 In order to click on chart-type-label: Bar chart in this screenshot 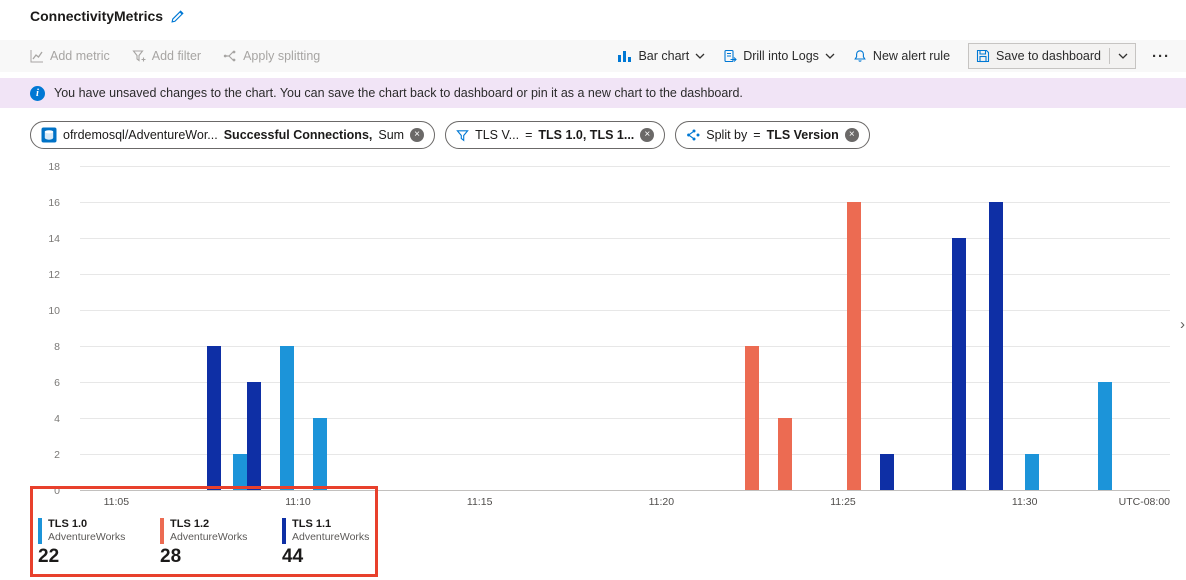, I will do `click(664, 56)`.